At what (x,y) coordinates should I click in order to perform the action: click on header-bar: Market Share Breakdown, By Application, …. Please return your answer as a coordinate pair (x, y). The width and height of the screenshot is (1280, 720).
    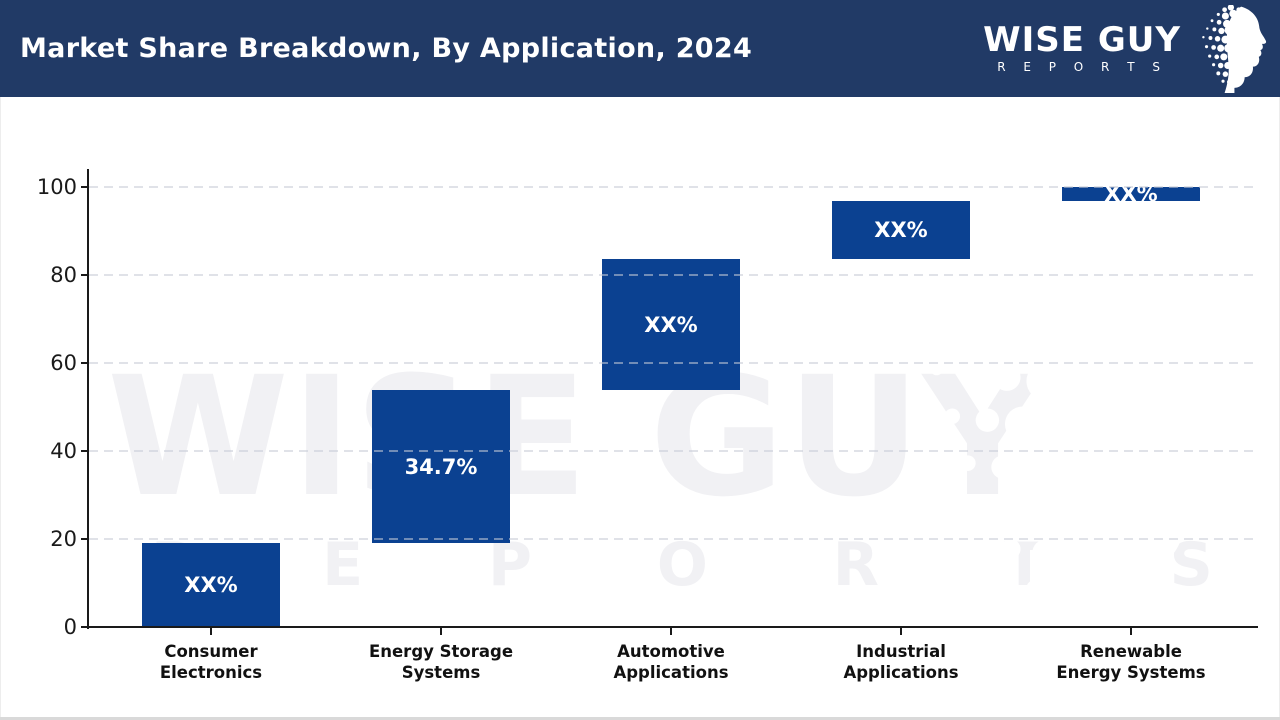
    Looking at the image, I should click on (640, 48).